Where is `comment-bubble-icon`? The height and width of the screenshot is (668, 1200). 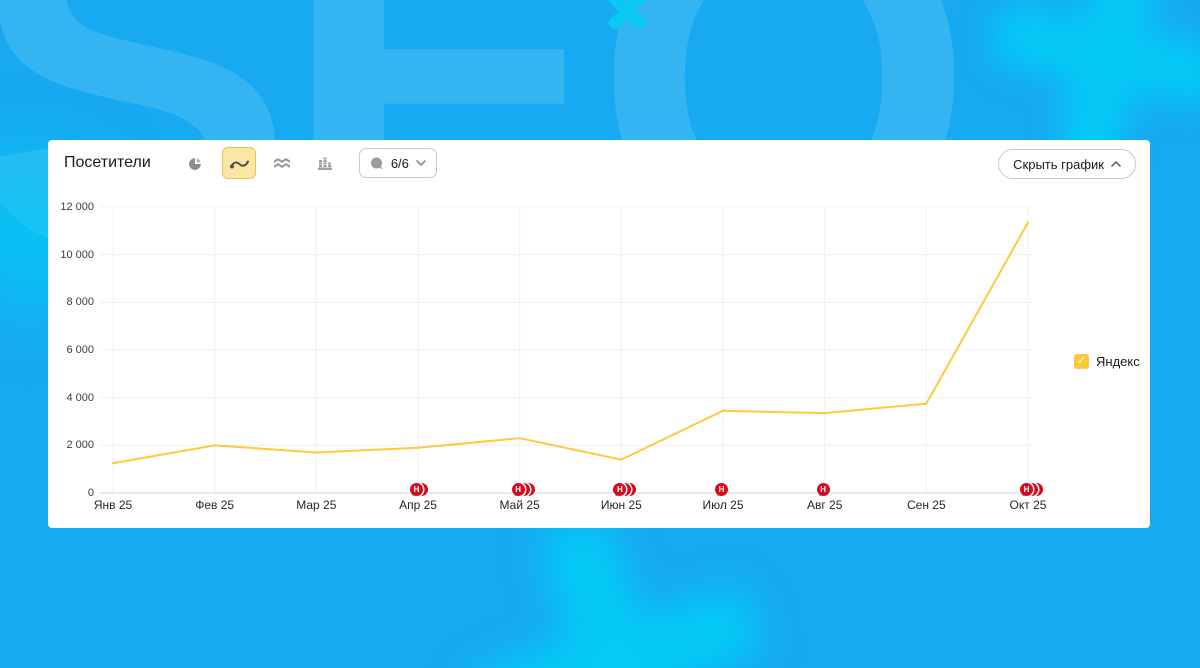 comment-bubble-icon is located at coordinates (376, 163).